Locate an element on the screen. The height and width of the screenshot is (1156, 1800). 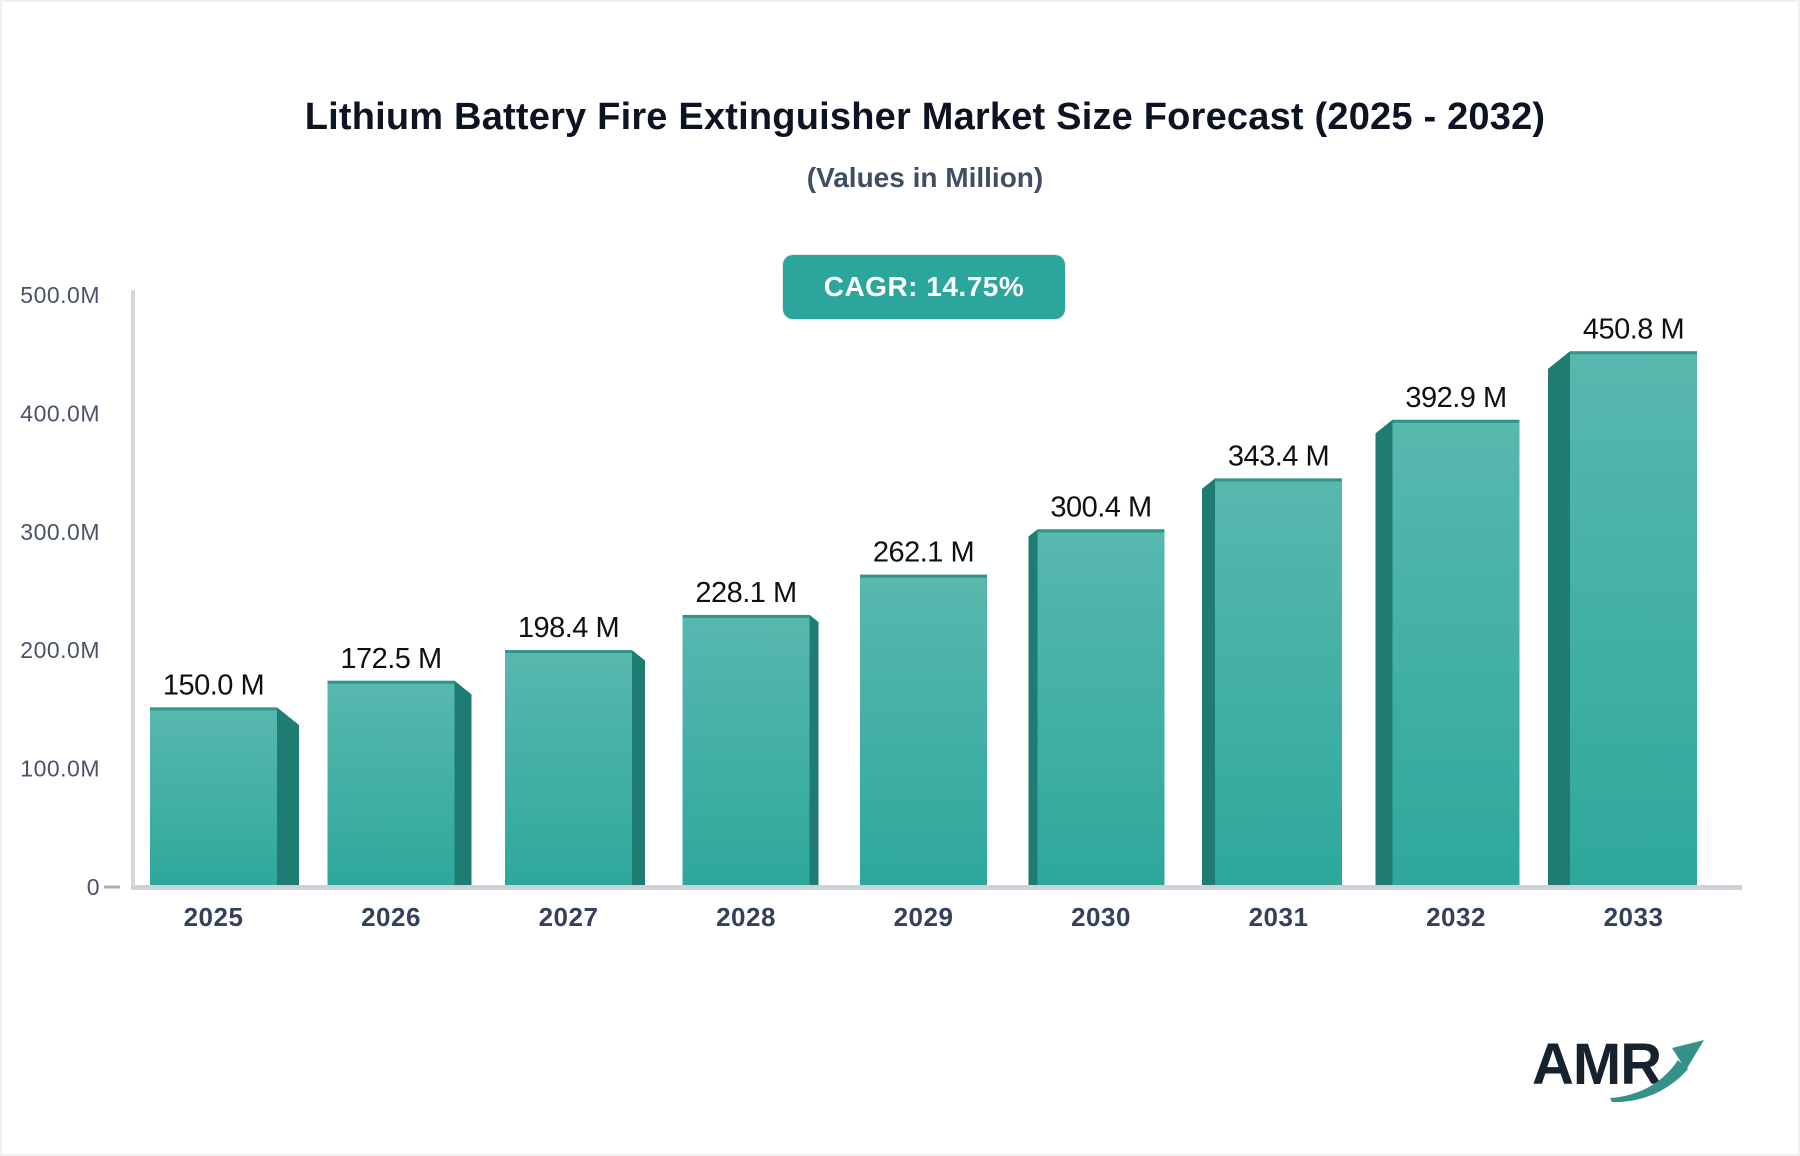
bar-2029: 262.1 M 2029 is located at coordinates (923, 734).